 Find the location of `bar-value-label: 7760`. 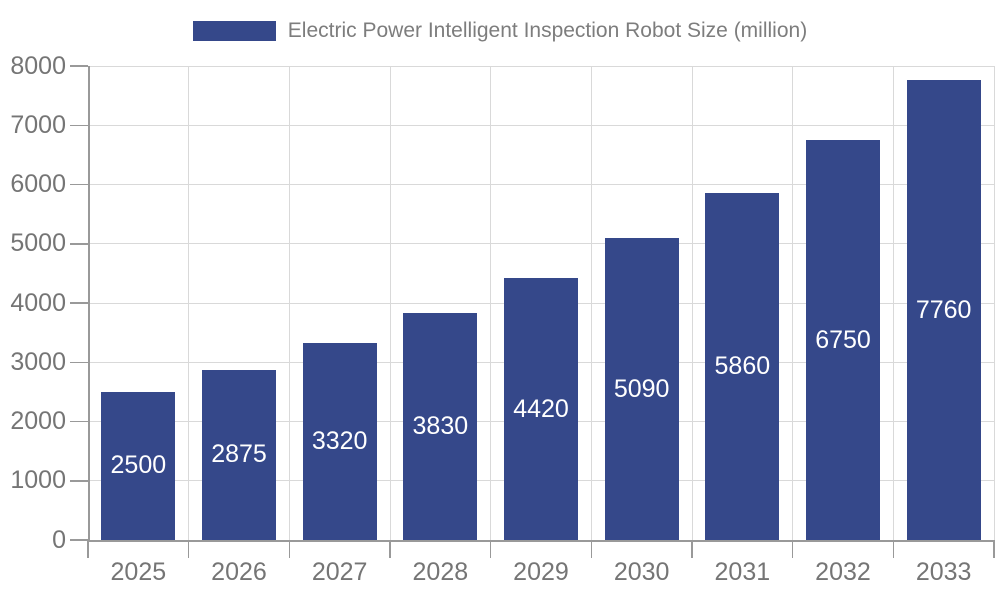

bar-value-label: 7760 is located at coordinates (943, 309).